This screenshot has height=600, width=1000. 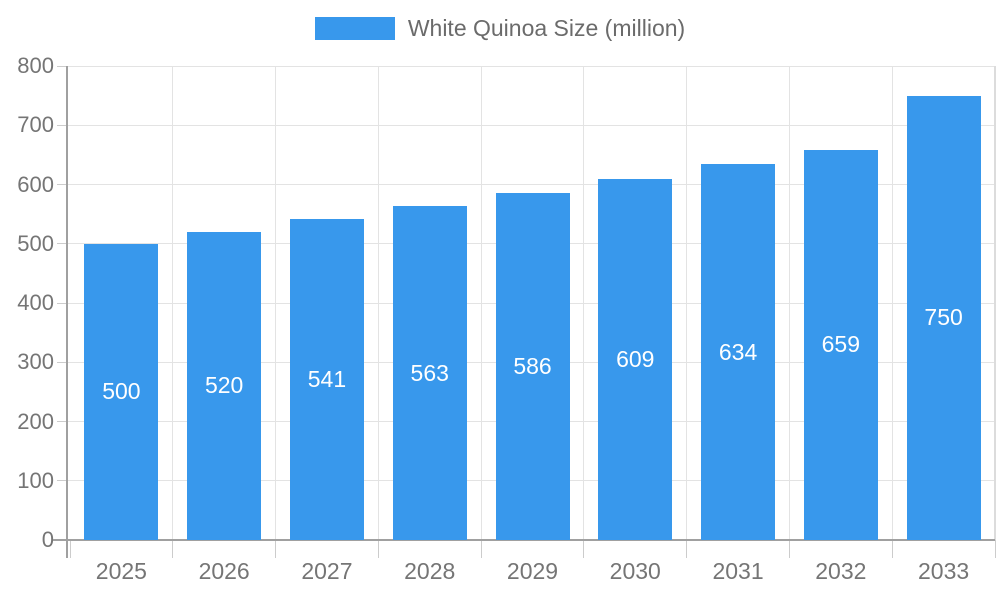 What do you see at coordinates (524, 540) in the screenshot?
I see `x-axis-baseline` at bounding box center [524, 540].